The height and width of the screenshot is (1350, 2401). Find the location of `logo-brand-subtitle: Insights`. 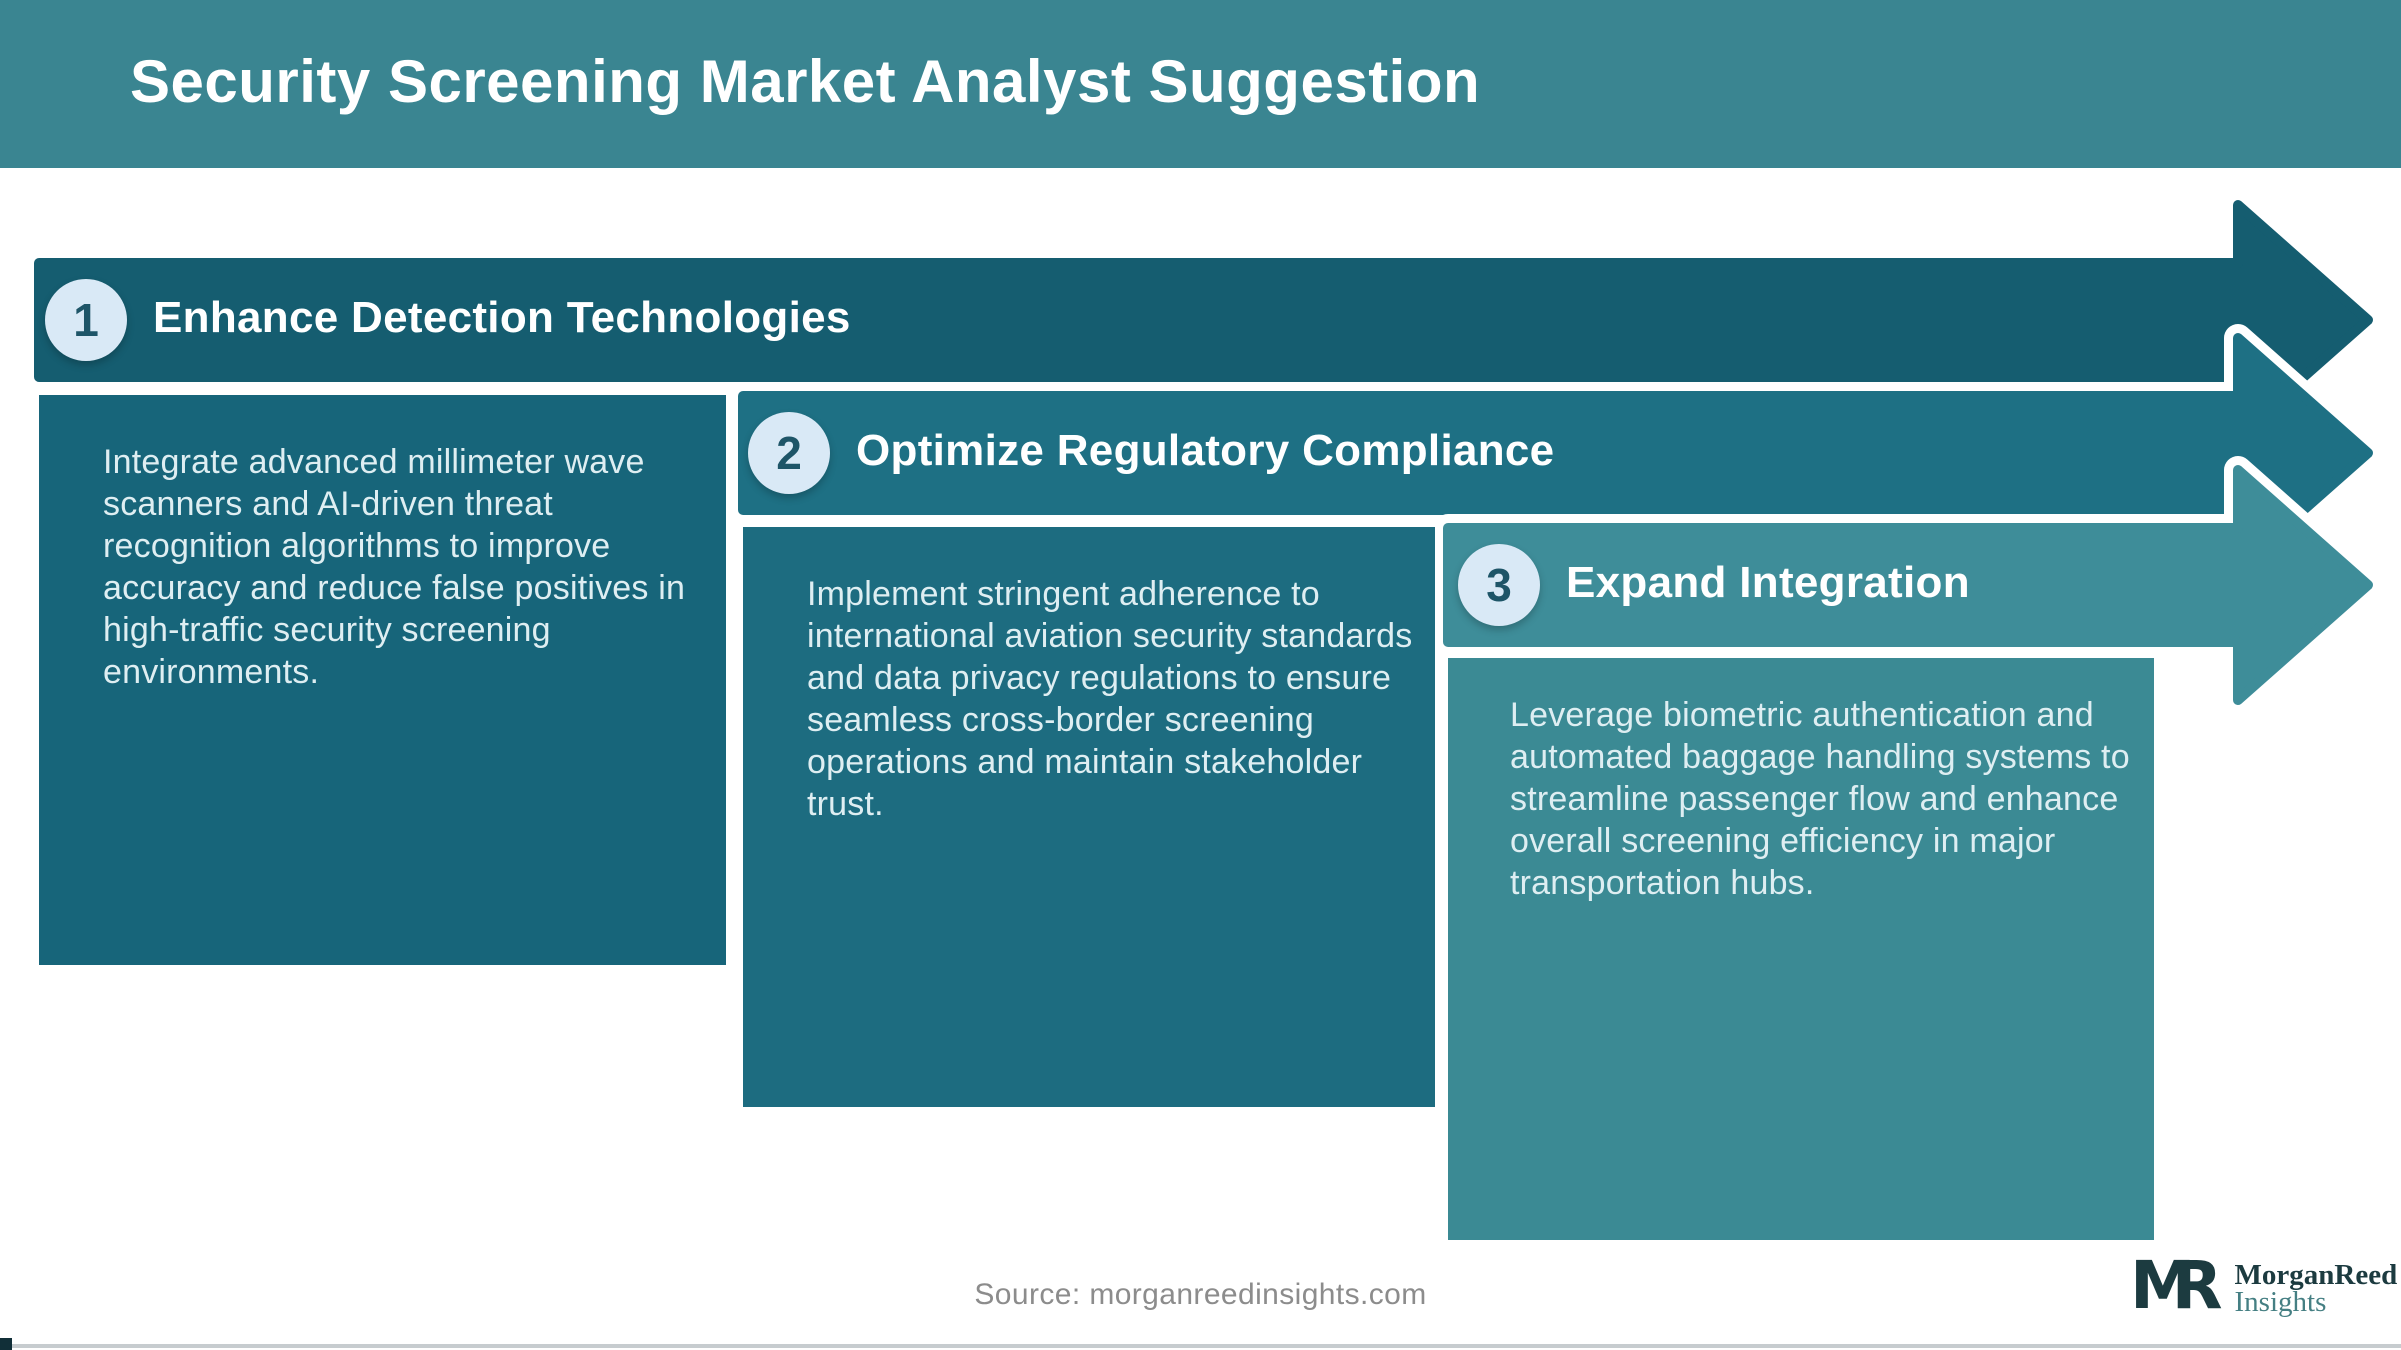

logo-brand-subtitle: Insights is located at coordinates (2280, 1302).